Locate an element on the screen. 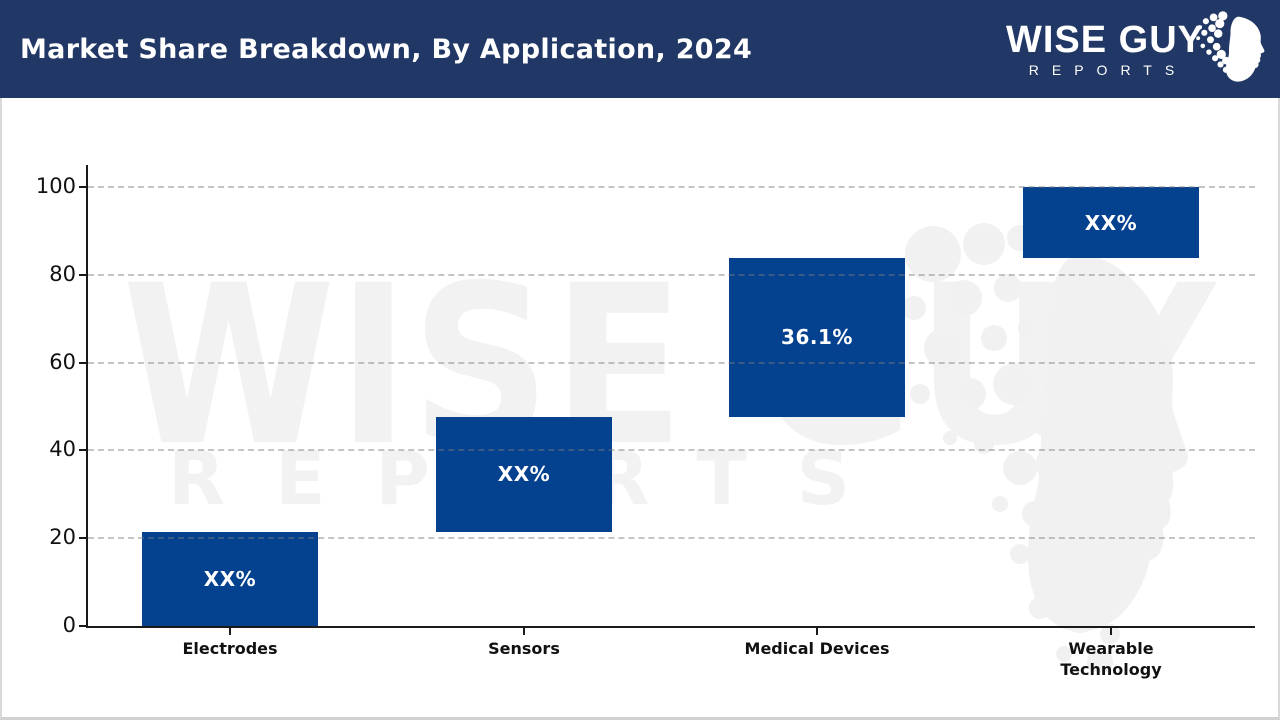 The width and height of the screenshot is (1280, 720). category-label-medical-devices: Medical Devices is located at coordinates (817, 648).